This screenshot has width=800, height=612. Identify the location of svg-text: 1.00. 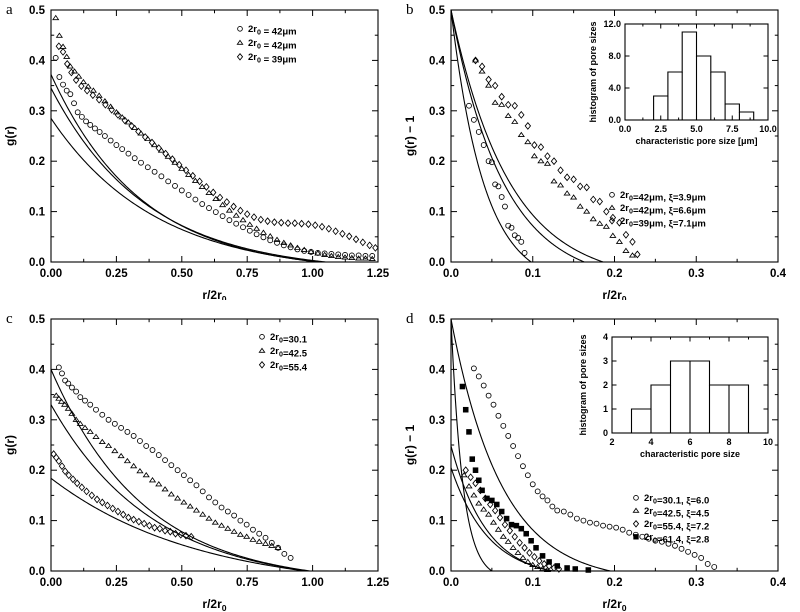
(312, 274).